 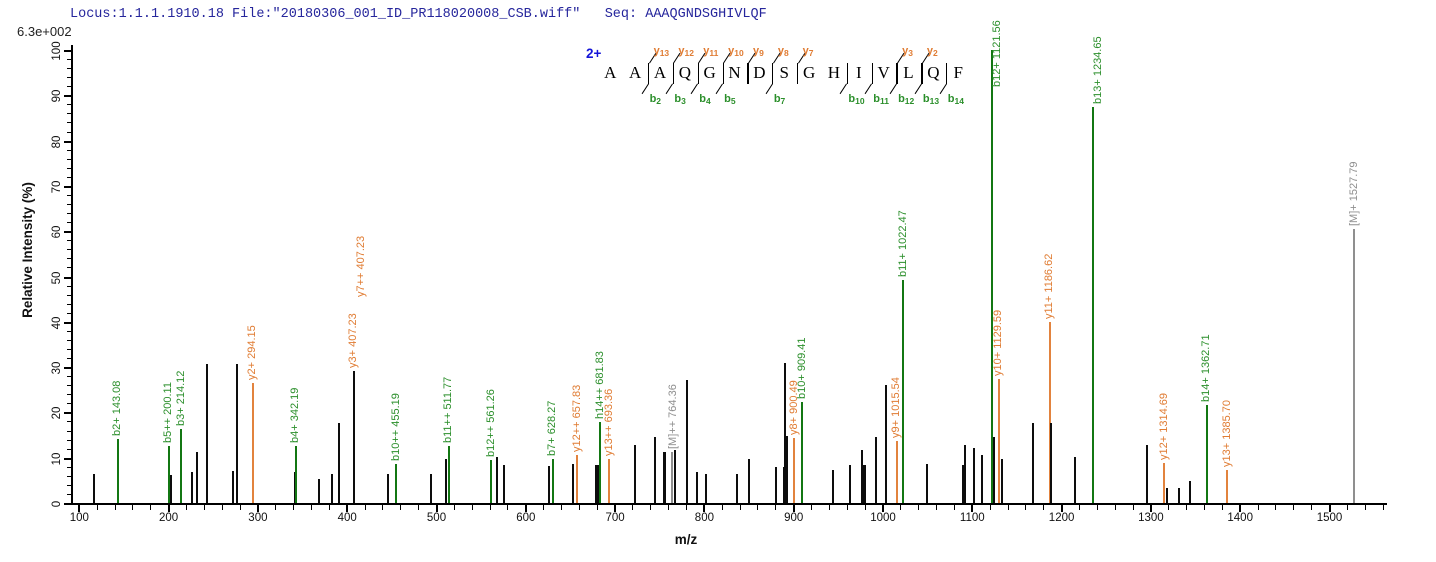 I want to click on x-tick-label: 600, so click(x=526, y=518).